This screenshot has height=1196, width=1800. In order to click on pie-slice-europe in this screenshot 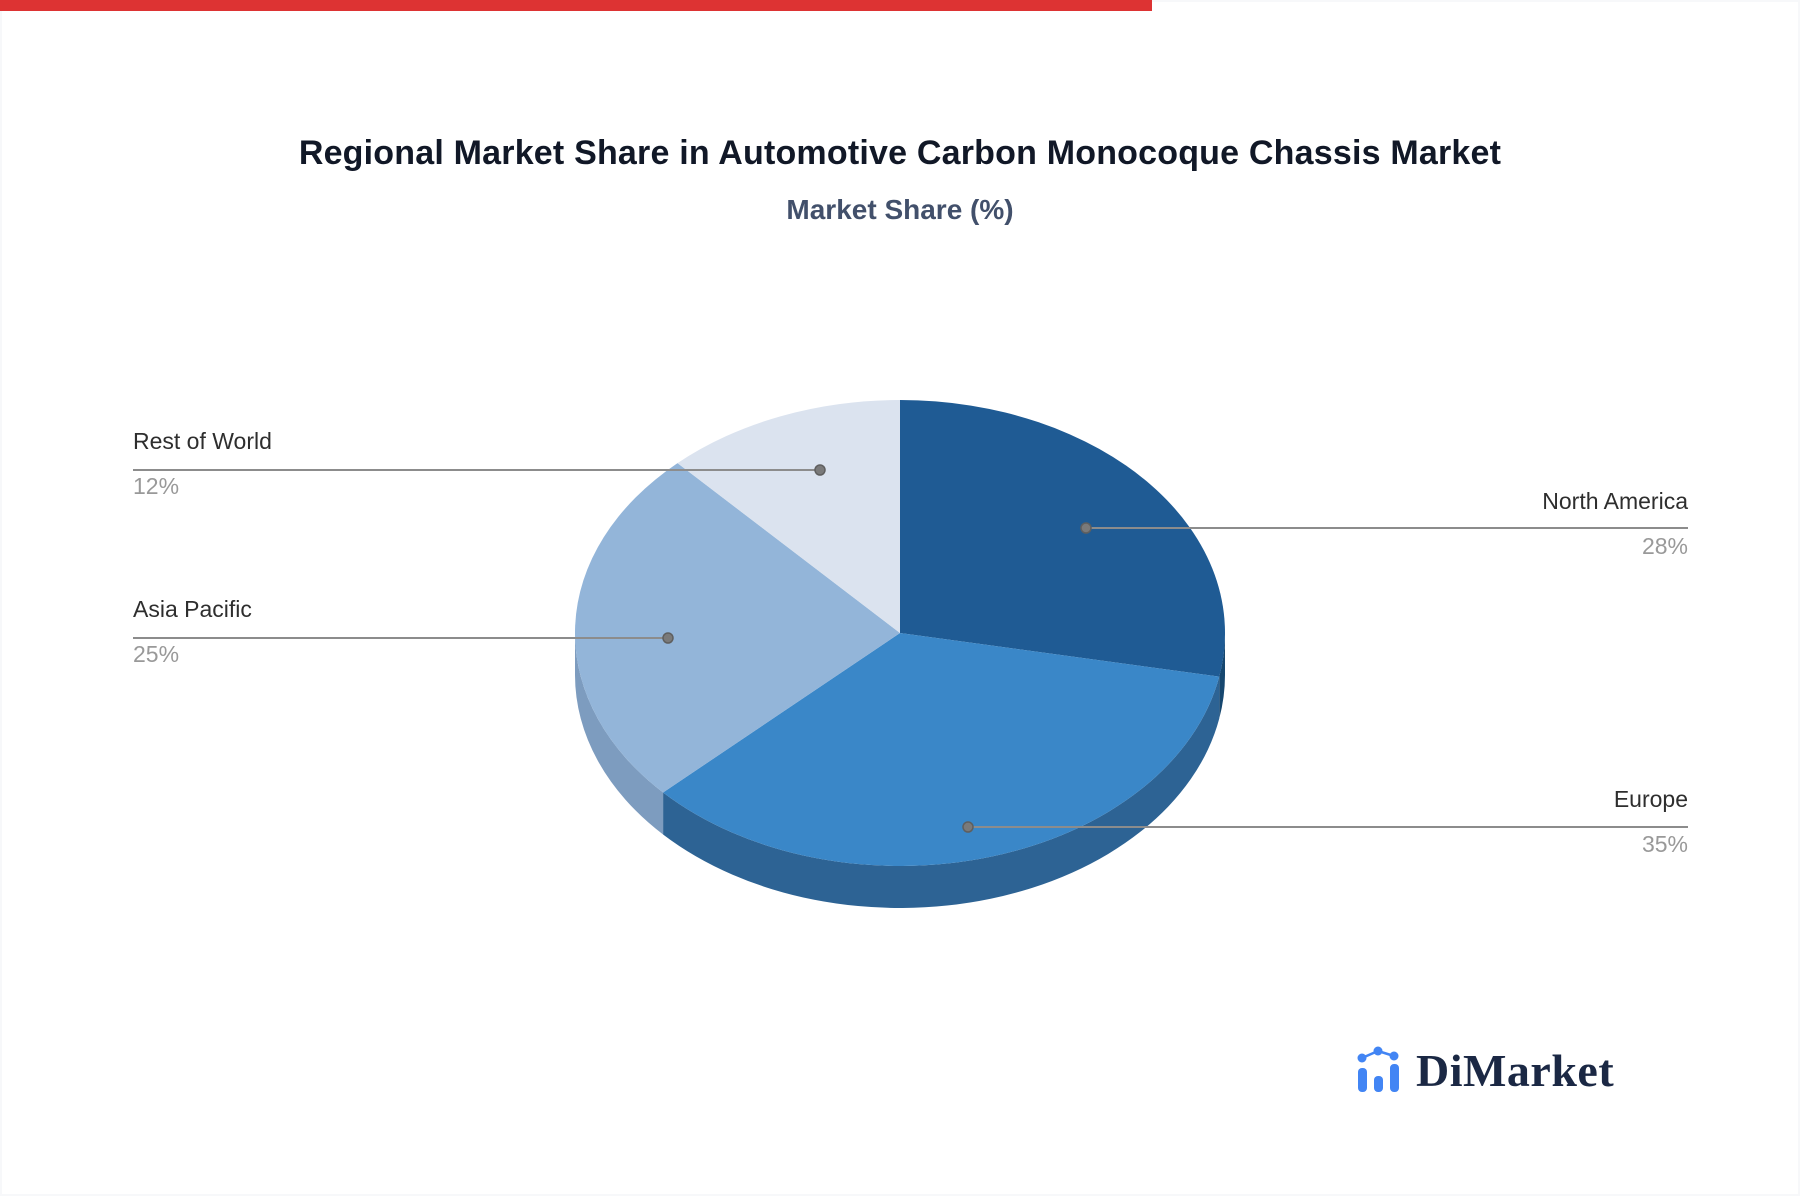, I will do `click(941, 749)`.